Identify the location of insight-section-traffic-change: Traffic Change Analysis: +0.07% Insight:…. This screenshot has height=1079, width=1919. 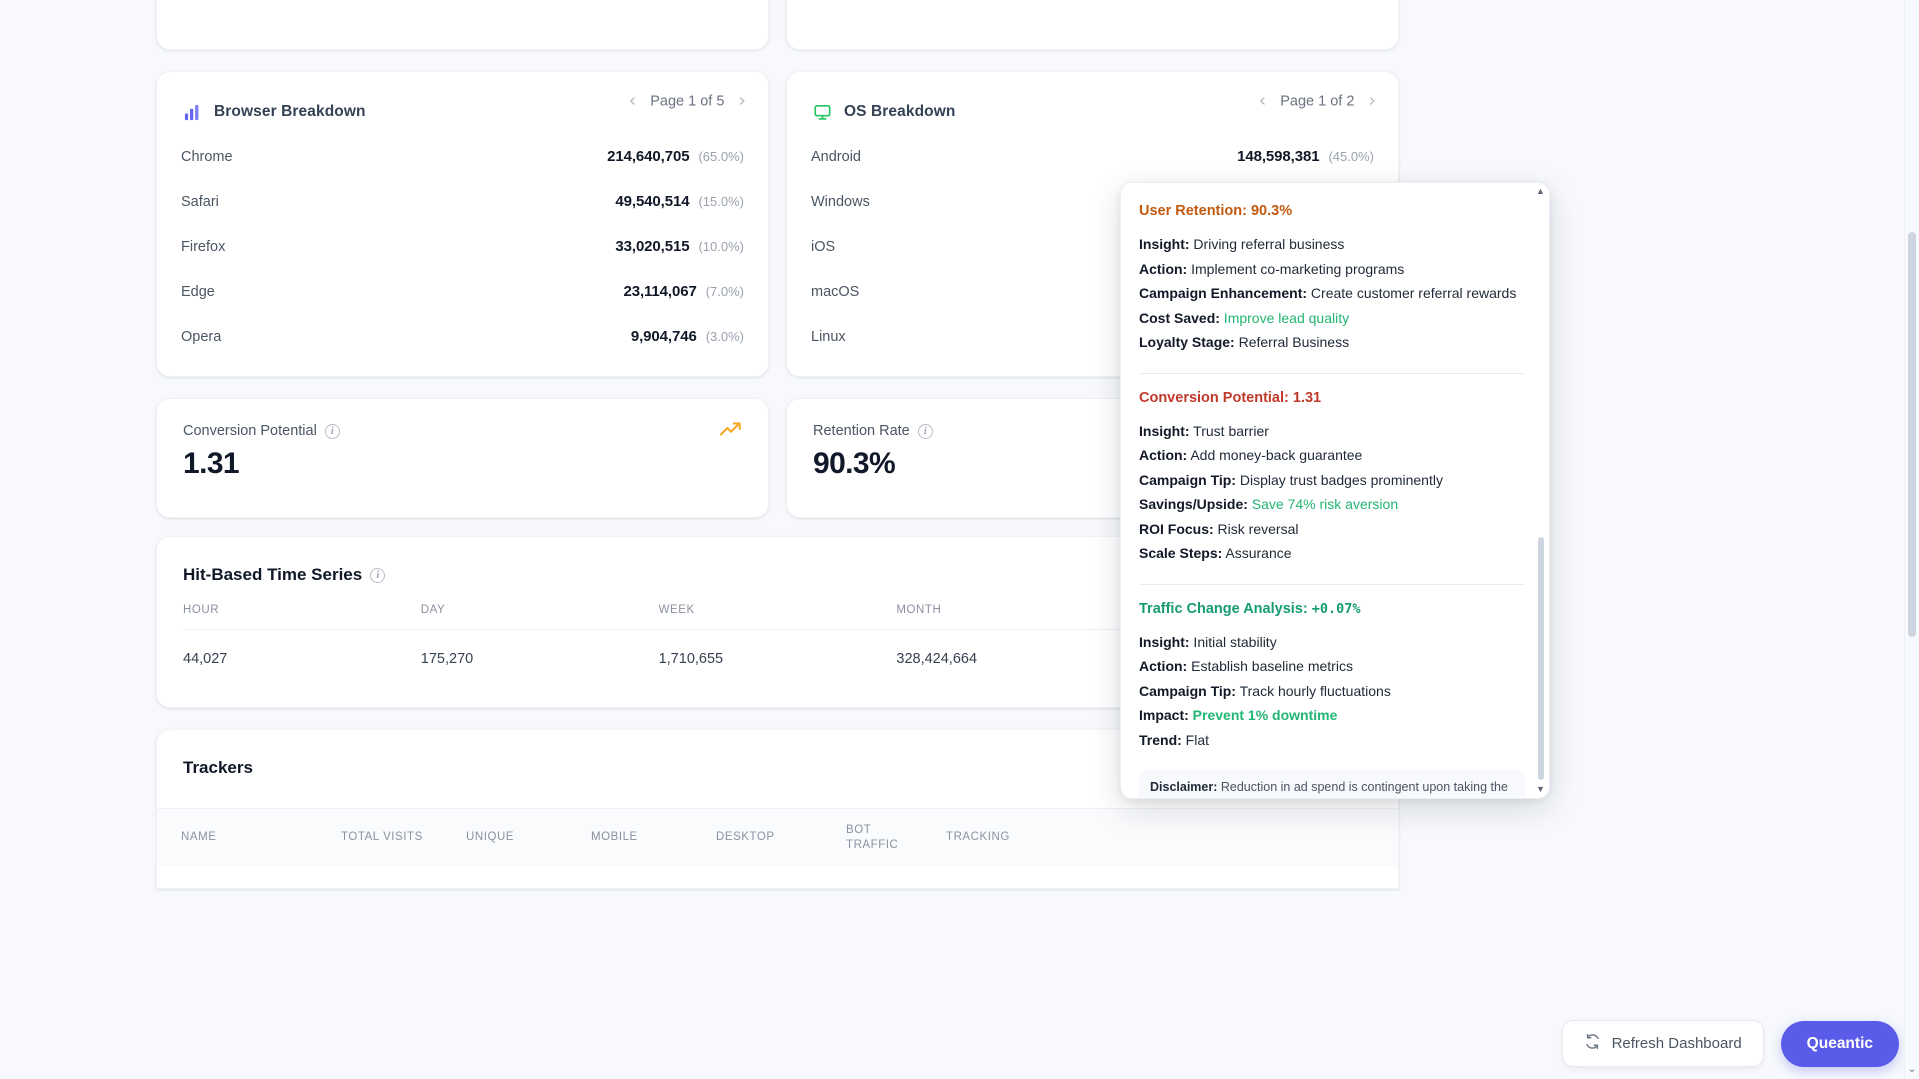
(1332, 684).